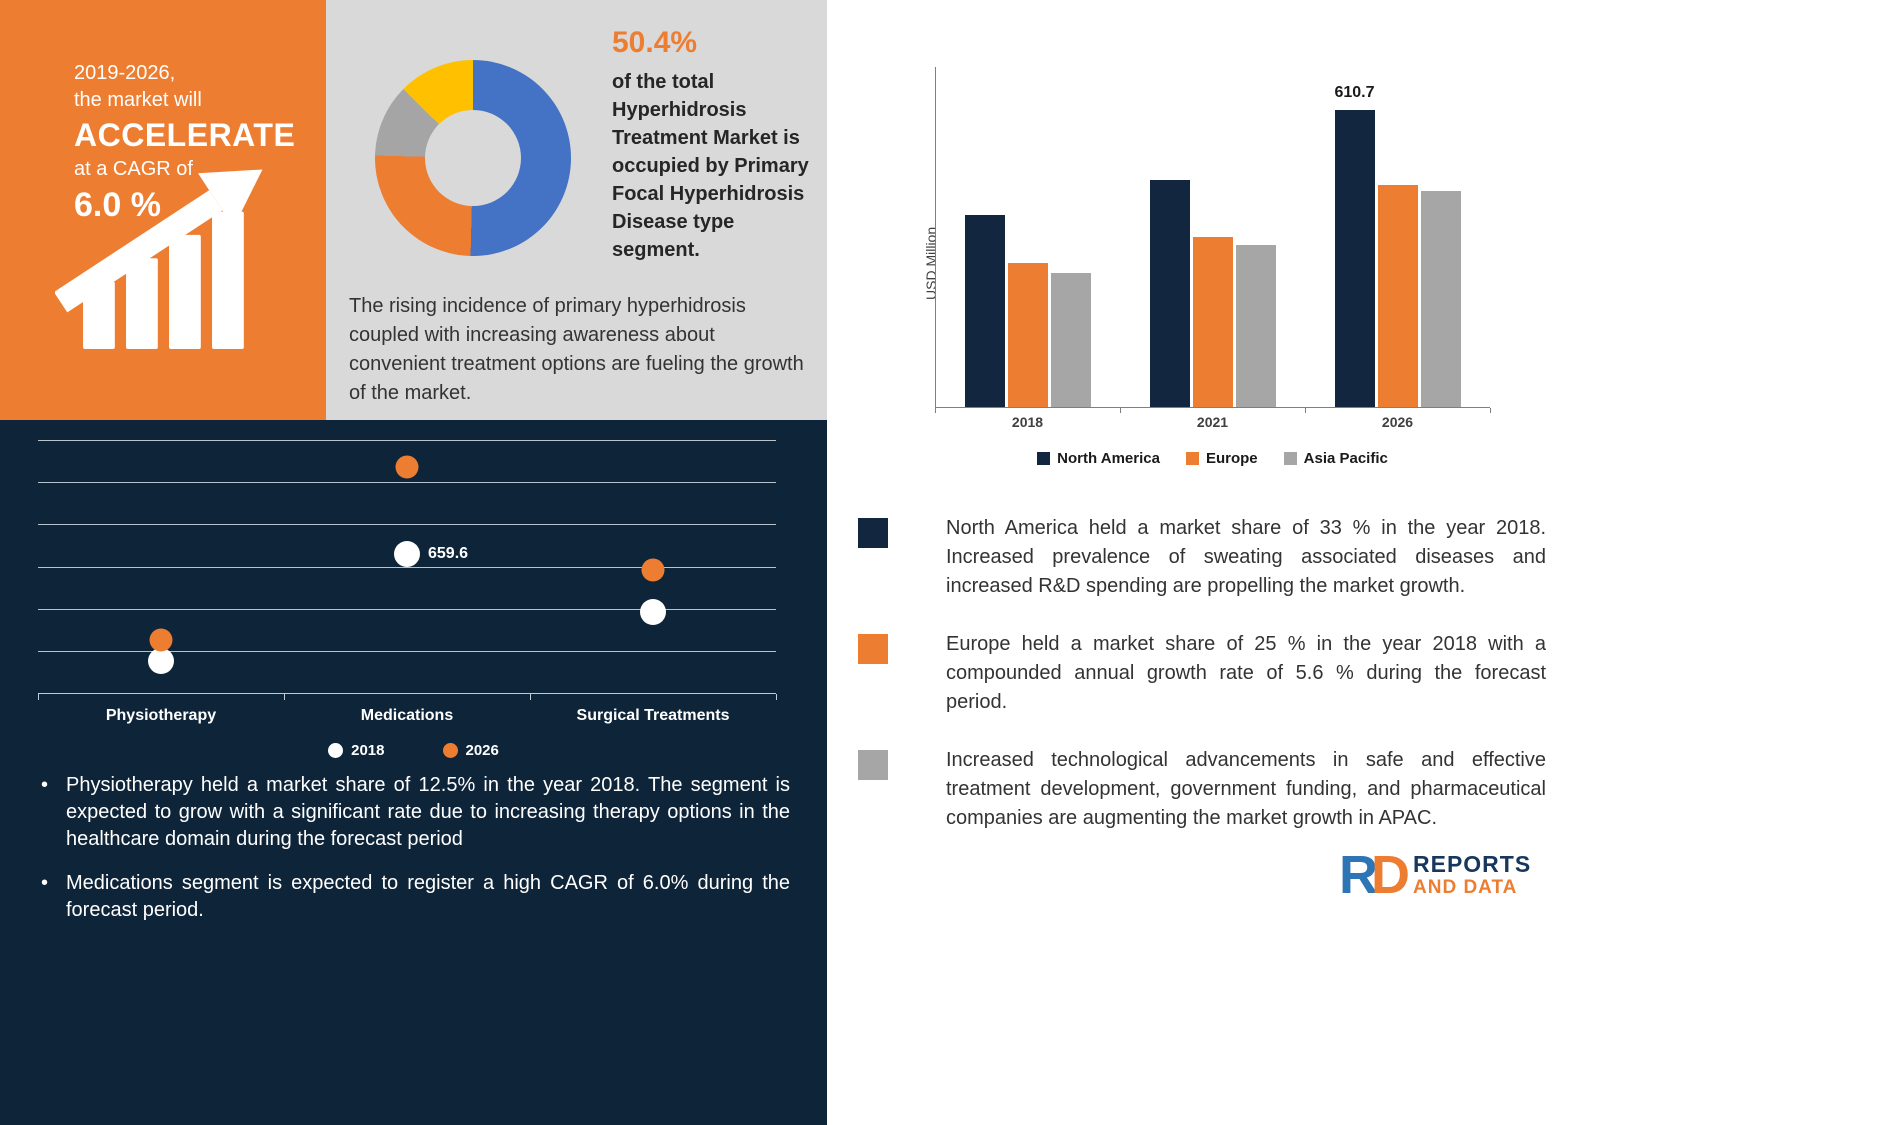 This screenshot has width=1903, height=1125. I want to click on bar-plot: 610.7, so click(1212, 237).